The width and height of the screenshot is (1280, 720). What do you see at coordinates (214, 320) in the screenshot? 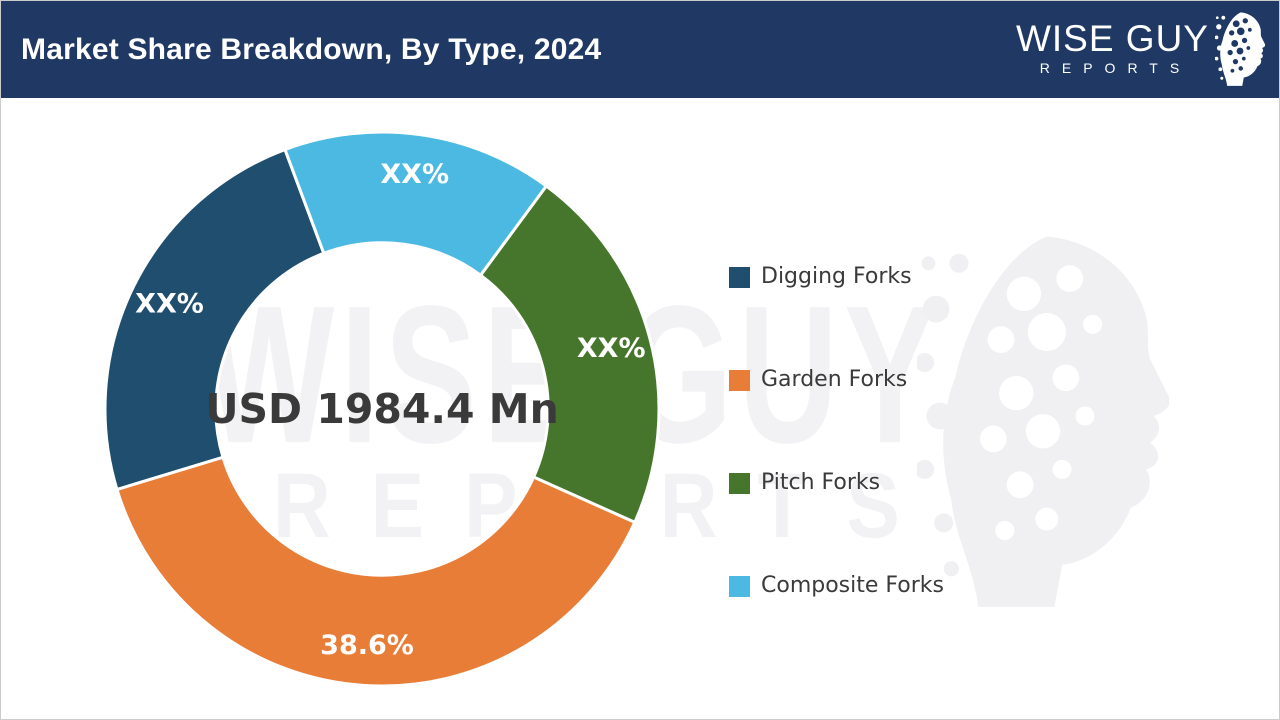
I see `slice-digging-forks` at bounding box center [214, 320].